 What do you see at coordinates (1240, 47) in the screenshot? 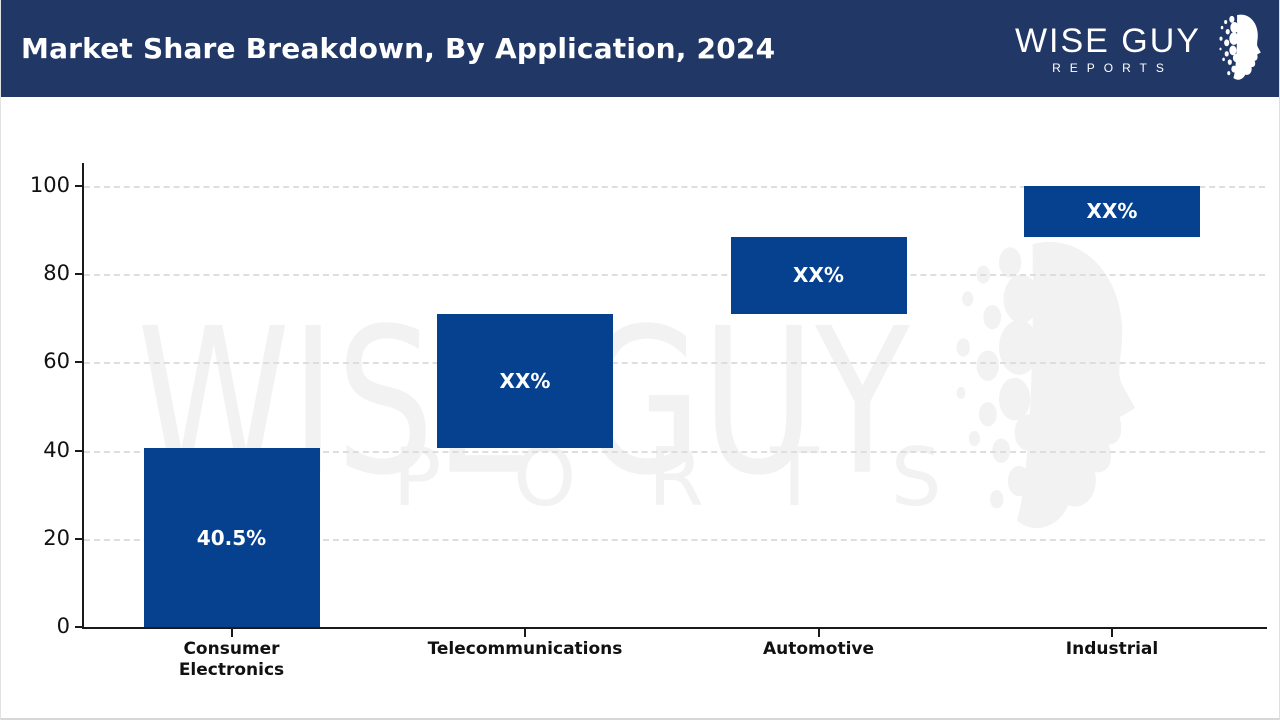
I see `dotted-head-logo-icon` at bounding box center [1240, 47].